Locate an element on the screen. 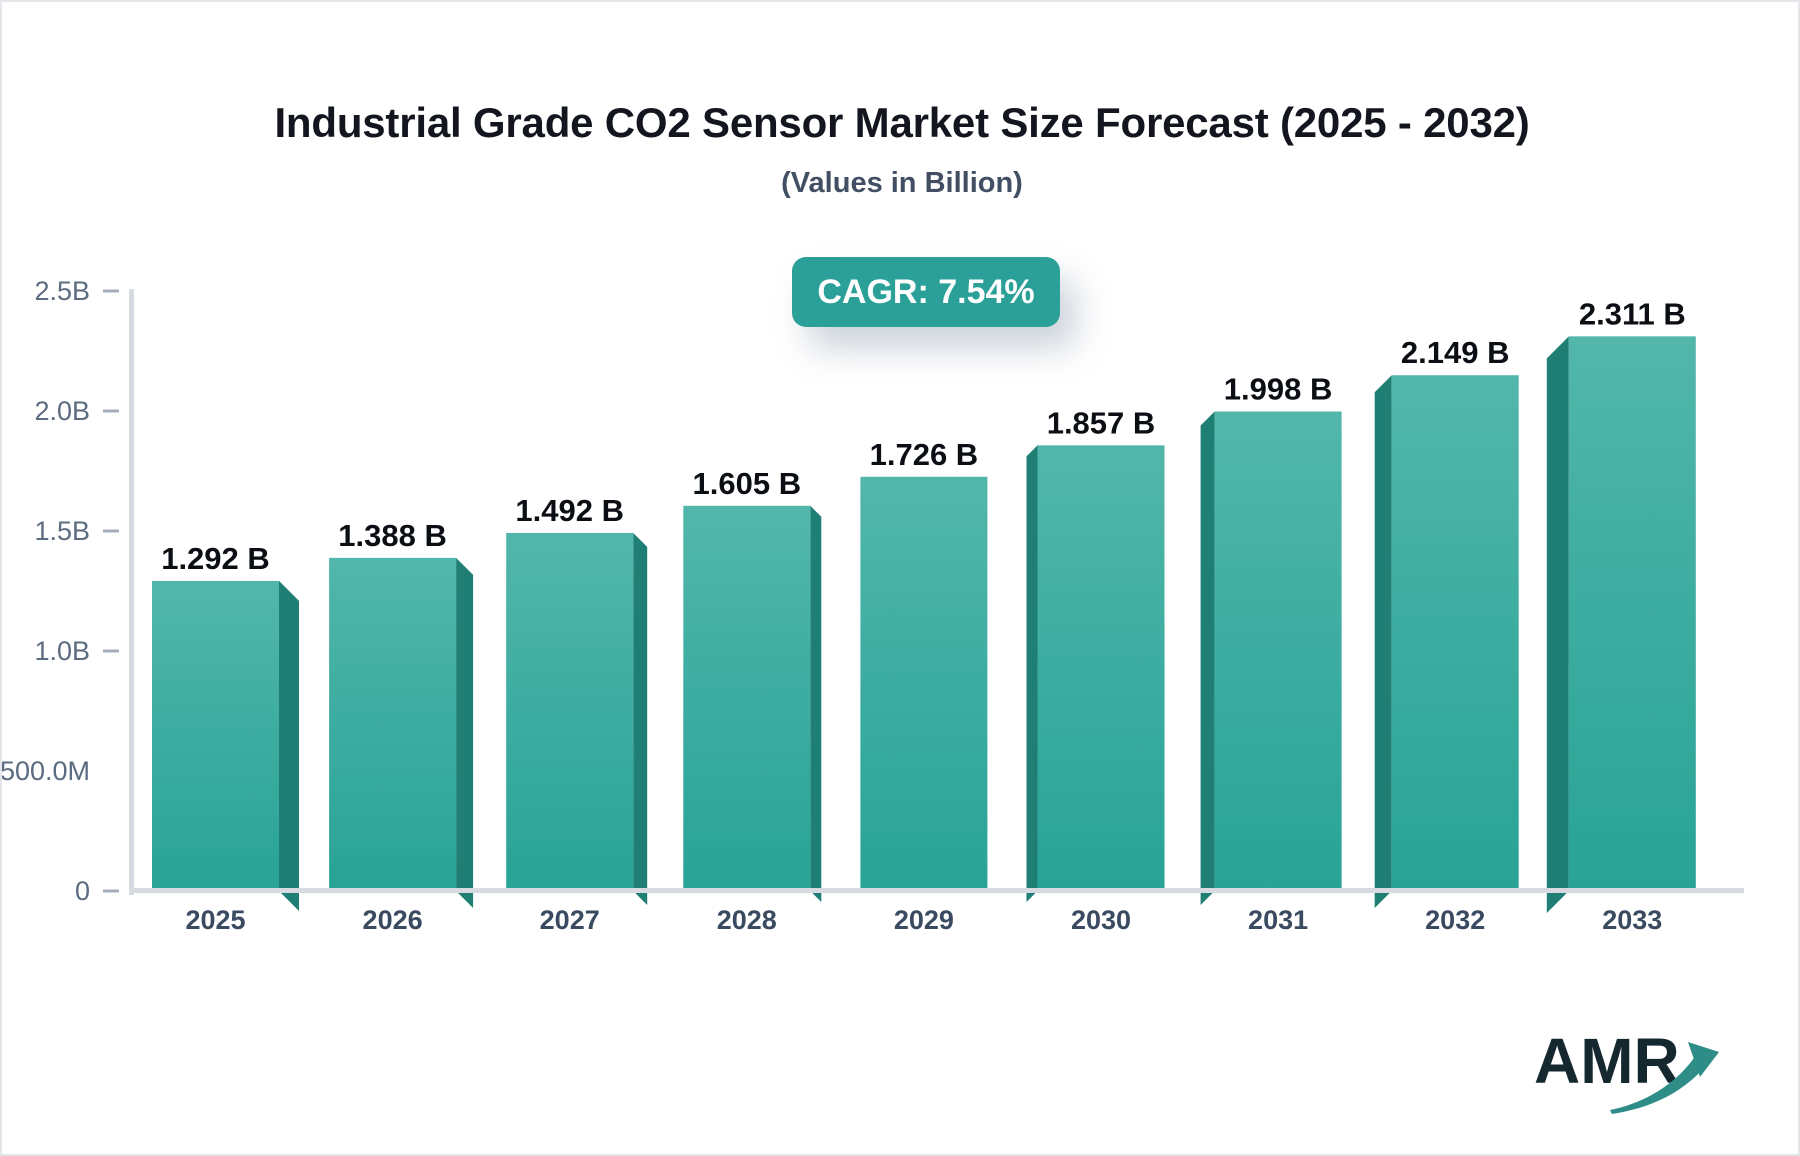 Image resolution: width=1800 pixels, height=1156 pixels. bar-2027: 1.492 B 2027 is located at coordinates (577, 714).